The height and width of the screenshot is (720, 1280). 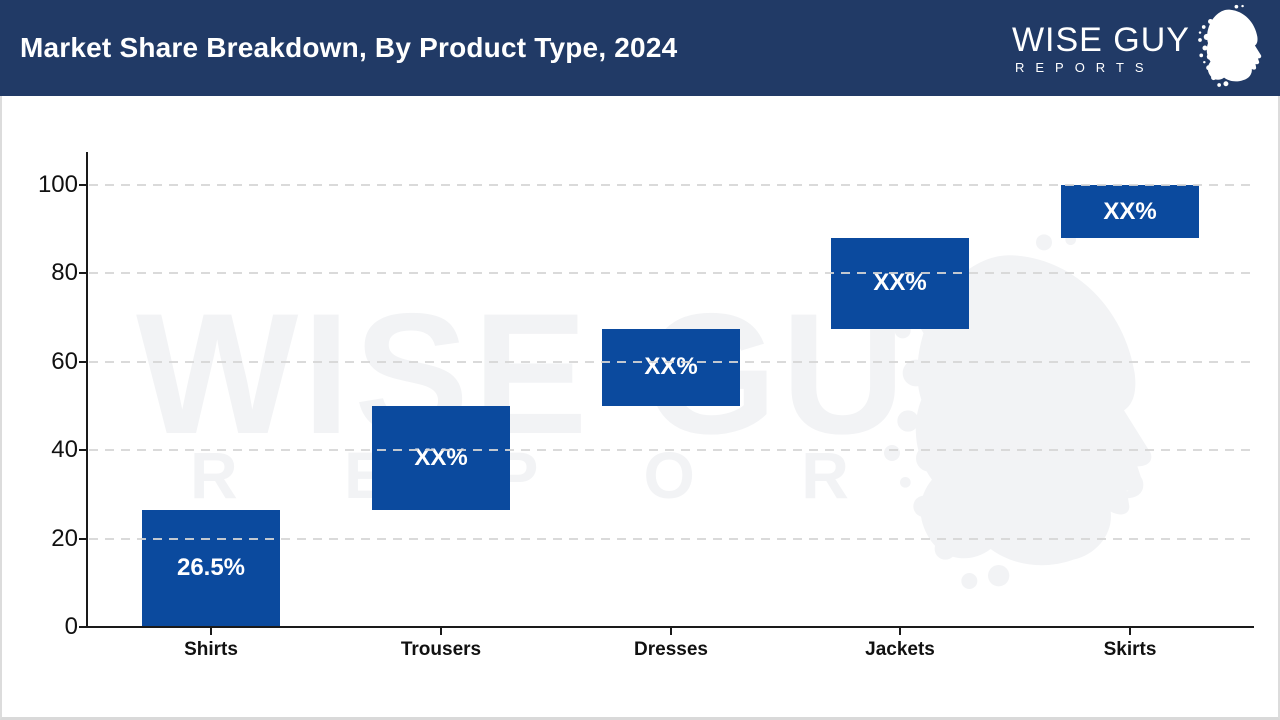 I want to click on x-label-dresses: Dresses, so click(x=671, y=649).